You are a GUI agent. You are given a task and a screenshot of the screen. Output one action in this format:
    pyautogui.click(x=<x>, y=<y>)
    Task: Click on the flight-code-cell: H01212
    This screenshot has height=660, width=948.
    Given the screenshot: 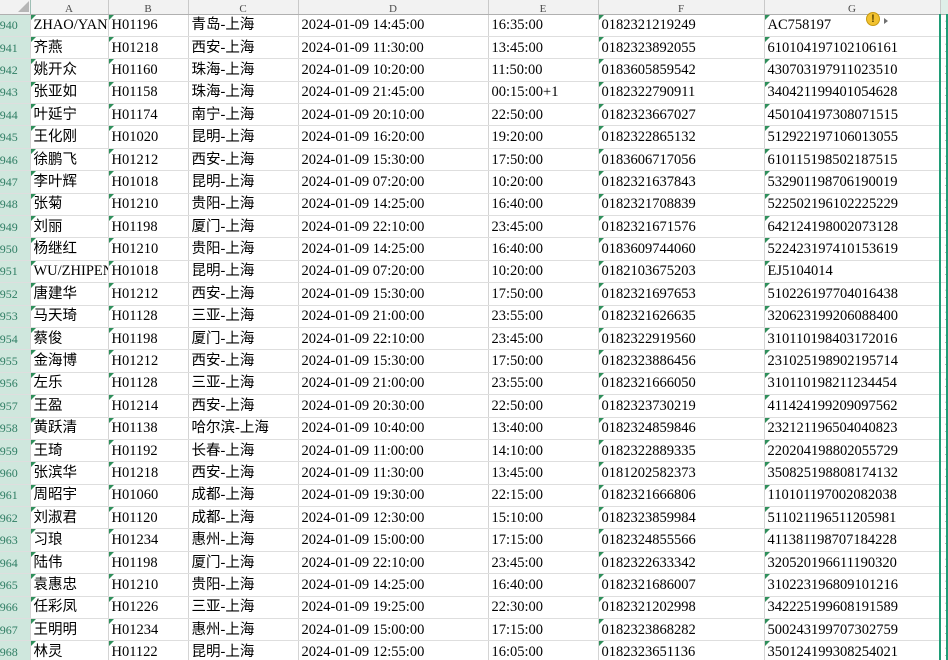 What is the action you would take?
    pyautogui.click(x=148, y=294)
    